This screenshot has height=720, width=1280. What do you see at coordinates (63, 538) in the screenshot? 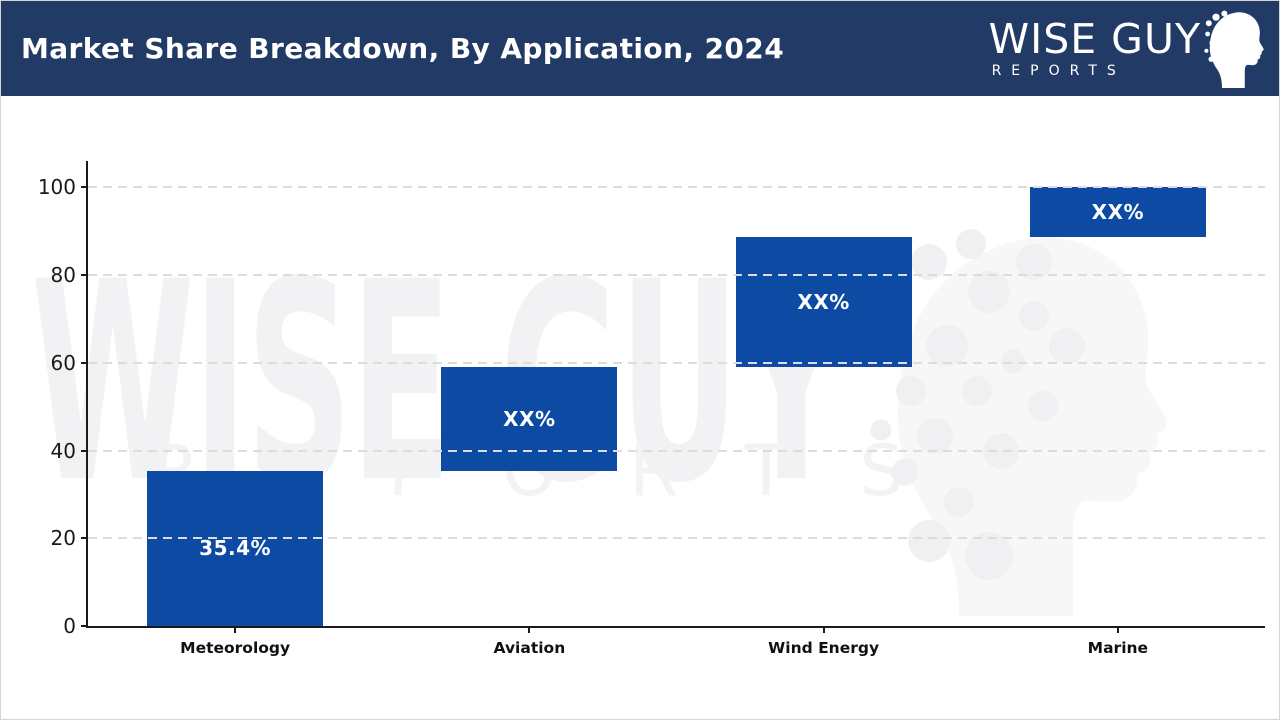
I see `y-tick-label-20: 20` at bounding box center [63, 538].